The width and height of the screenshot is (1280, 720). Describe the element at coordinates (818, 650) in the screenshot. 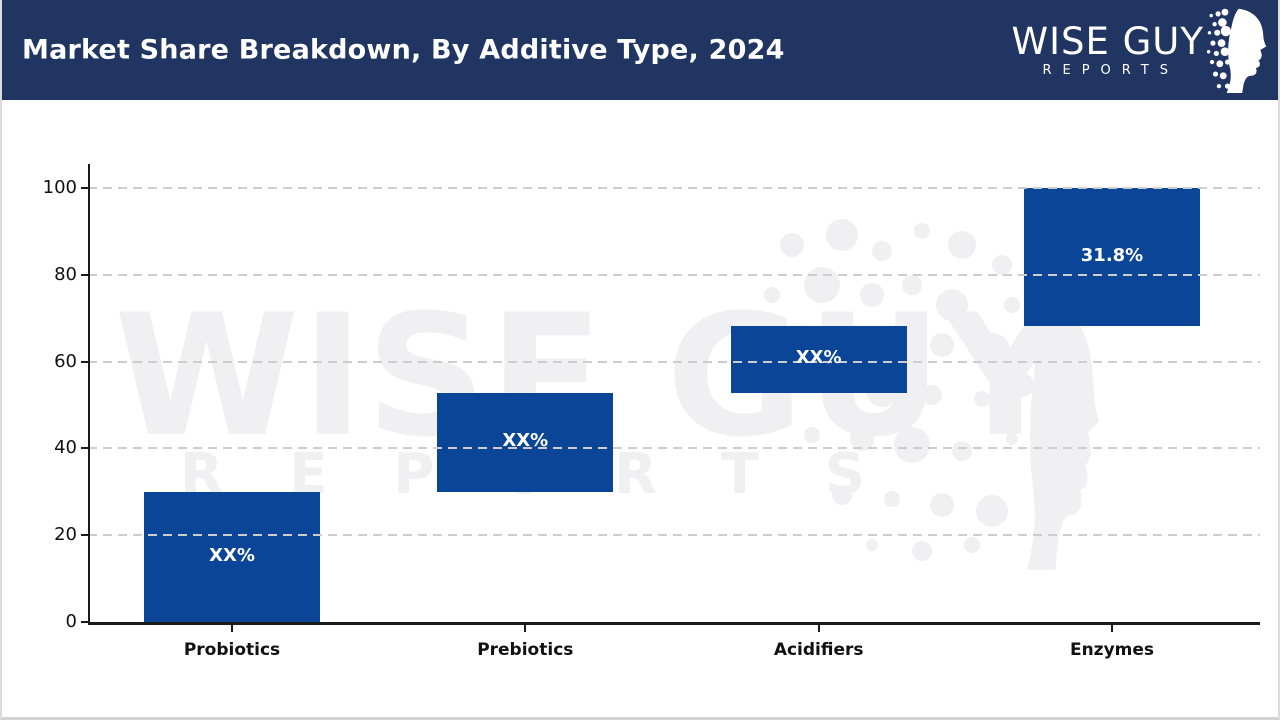

I see `x-axis-category-acidifiers: Acidifiers` at that location.